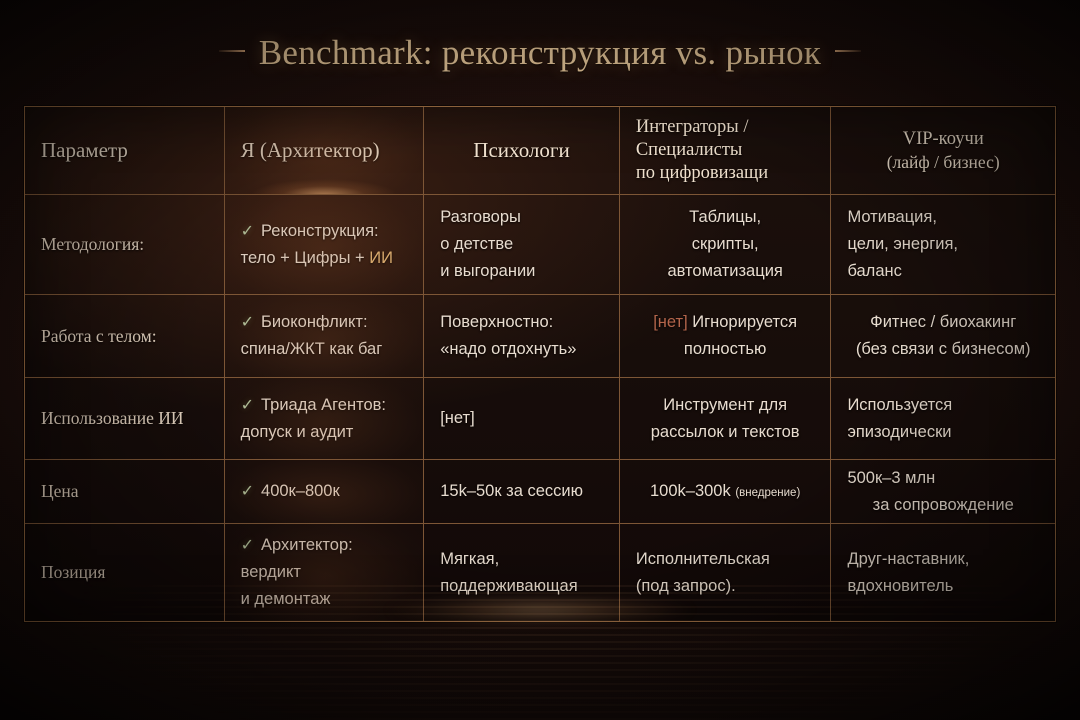  I want to click on header-label-line1: VIP-коучи, so click(943, 138).